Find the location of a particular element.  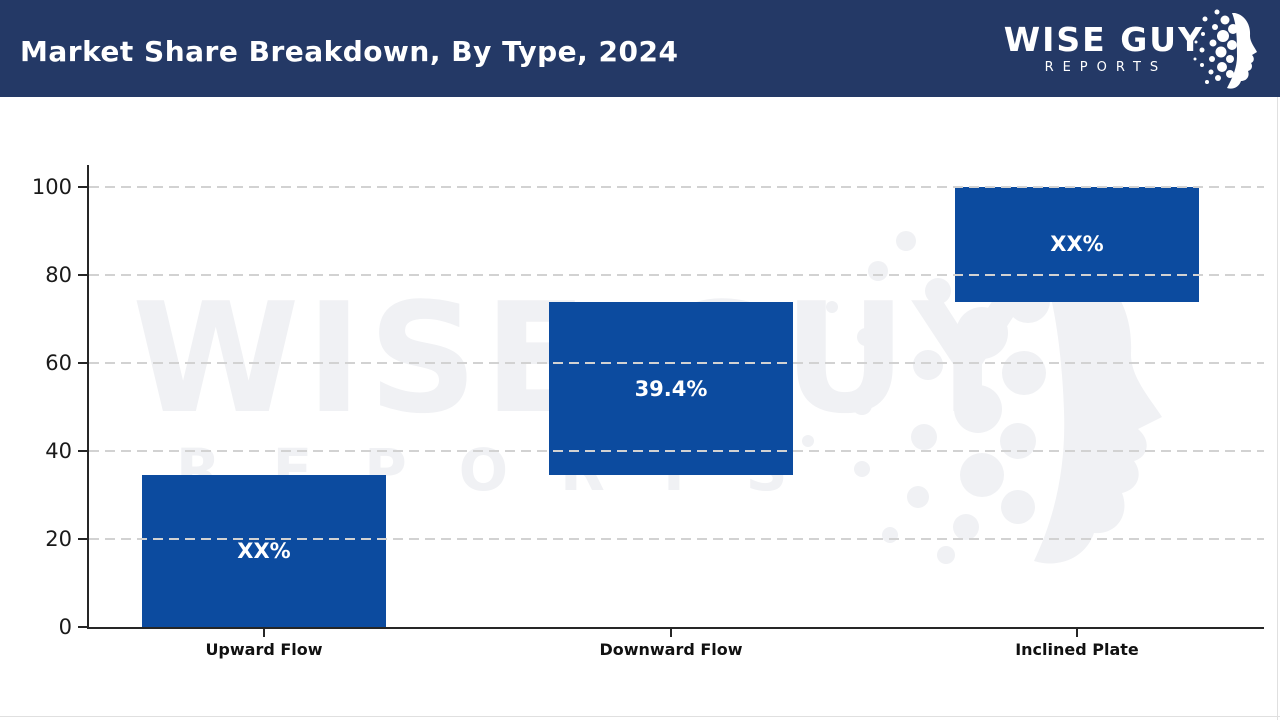

y-tick-label-40: 40 is located at coordinates (58, 451).